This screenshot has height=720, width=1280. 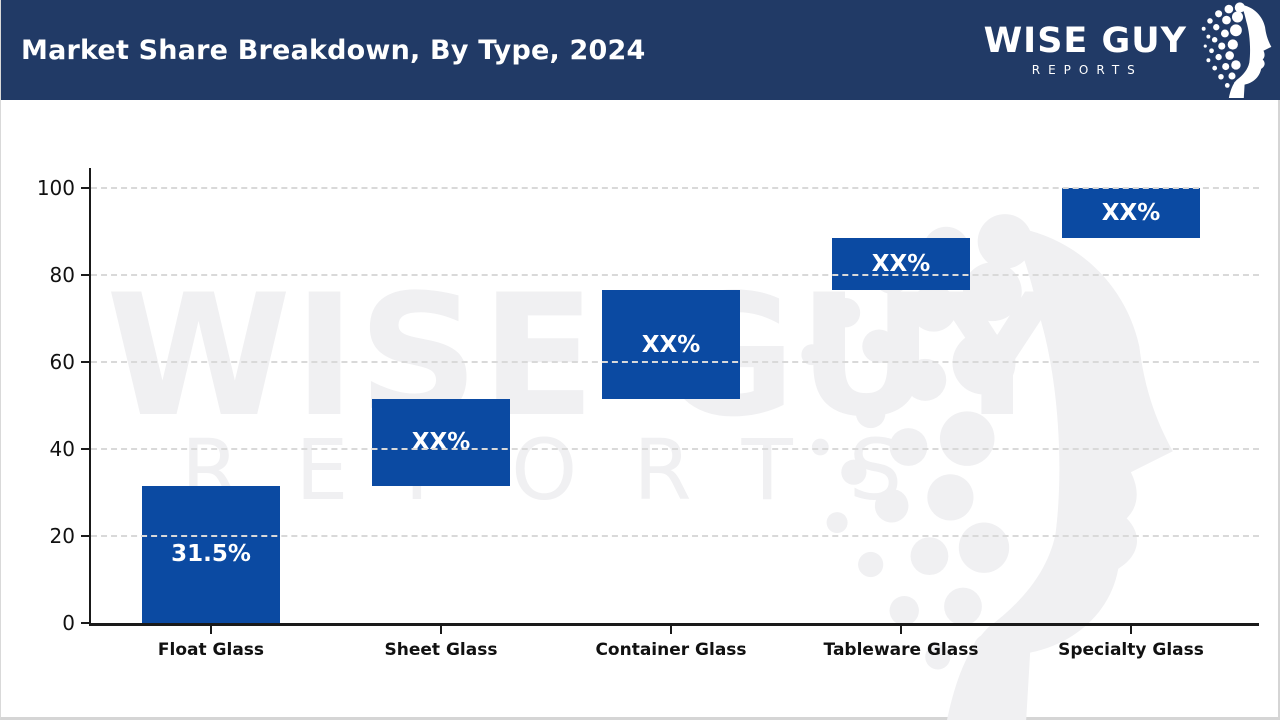 I want to click on logo-text: WISE GUY REPORTS, so click(x=1085, y=48).